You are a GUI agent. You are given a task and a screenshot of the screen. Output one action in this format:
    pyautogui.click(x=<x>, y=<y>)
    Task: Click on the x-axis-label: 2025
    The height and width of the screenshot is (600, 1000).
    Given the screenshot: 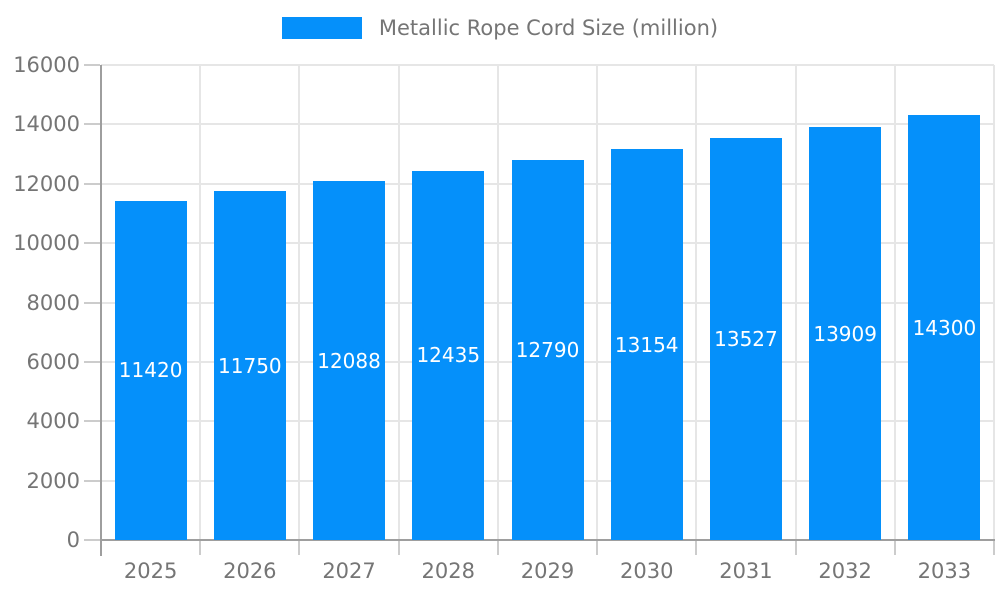 What is the action you would take?
    pyautogui.click(x=150, y=571)
    